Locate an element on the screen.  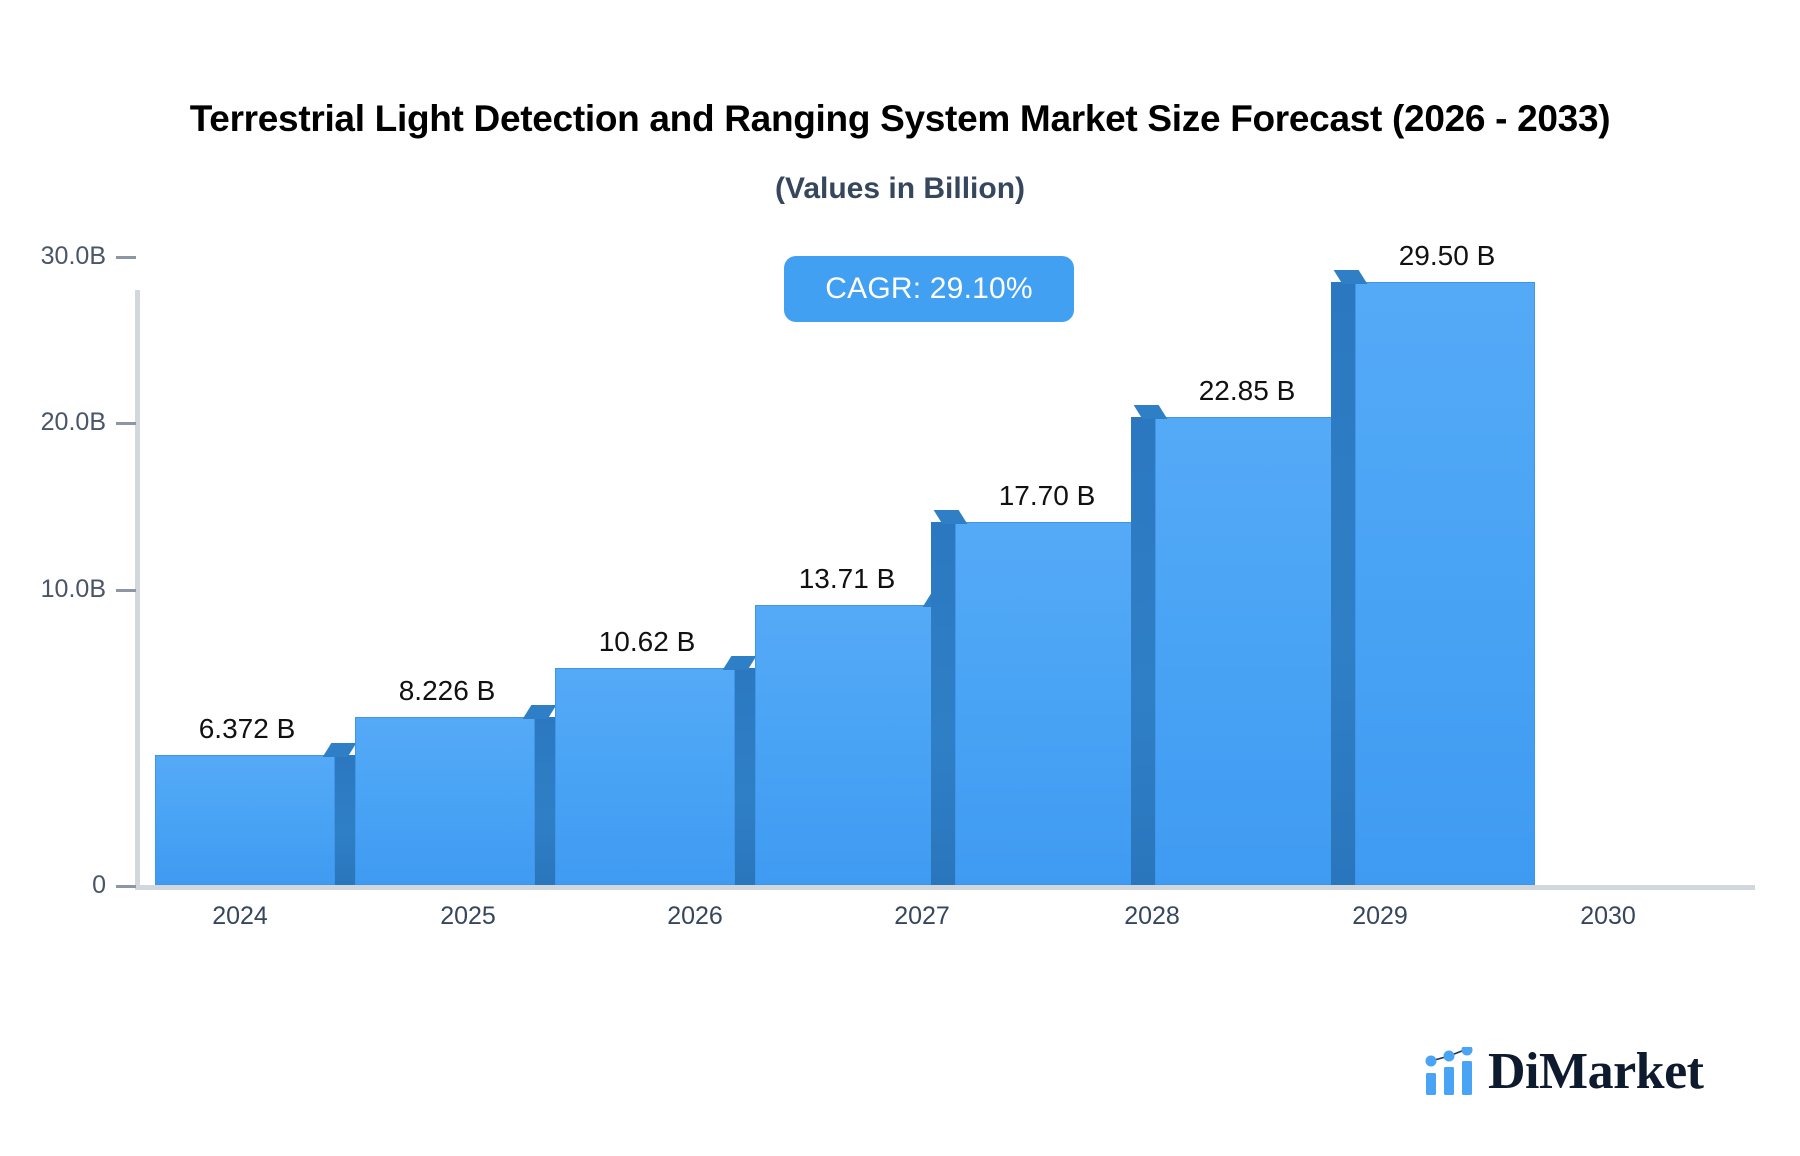
x-tick-2029: 2029 is located at coordinates (1380, 916).